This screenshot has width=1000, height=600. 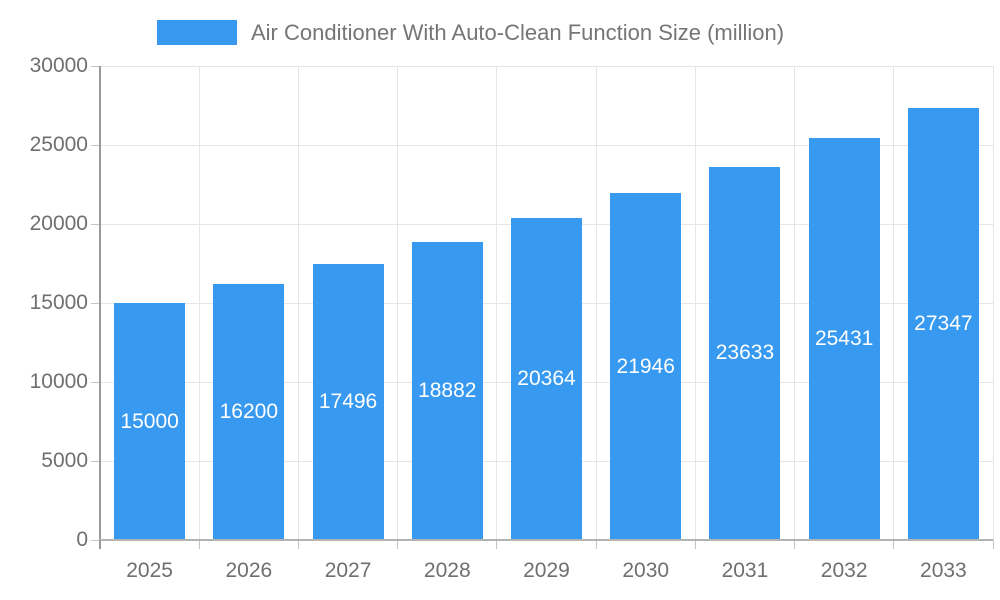 What do you see at coordinates (249, 570) in the screenshot?
I see `x-axis-label: 2026` at bounding box center [249, 570].